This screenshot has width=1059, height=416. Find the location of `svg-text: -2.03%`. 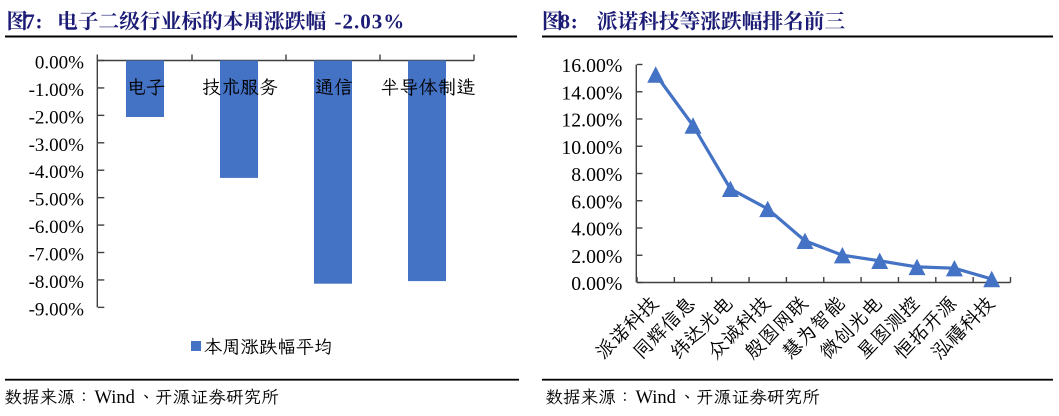

svg-text: -2.03% is located at coordinates (370, 21).